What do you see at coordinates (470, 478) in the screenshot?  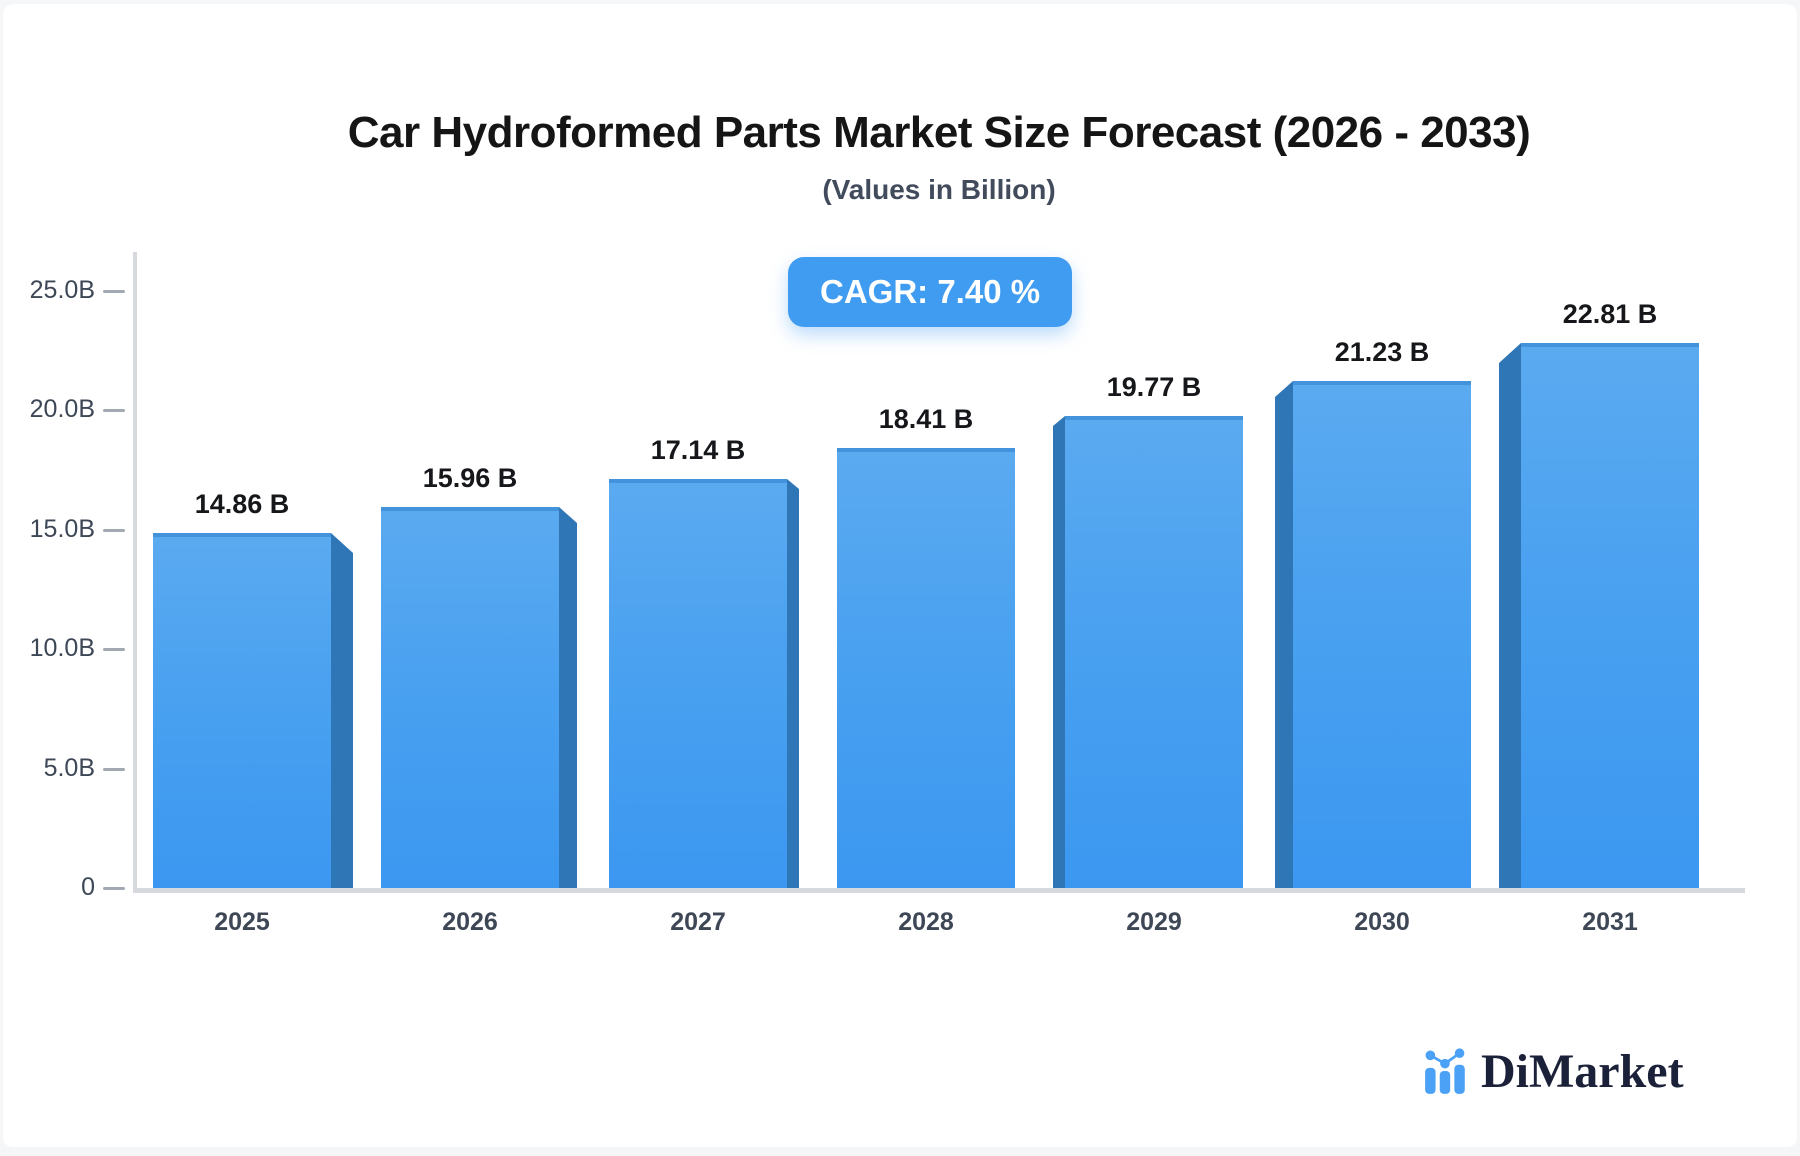 I see `bar-value-label: 15.96 B` at bounding box center [470, 478].